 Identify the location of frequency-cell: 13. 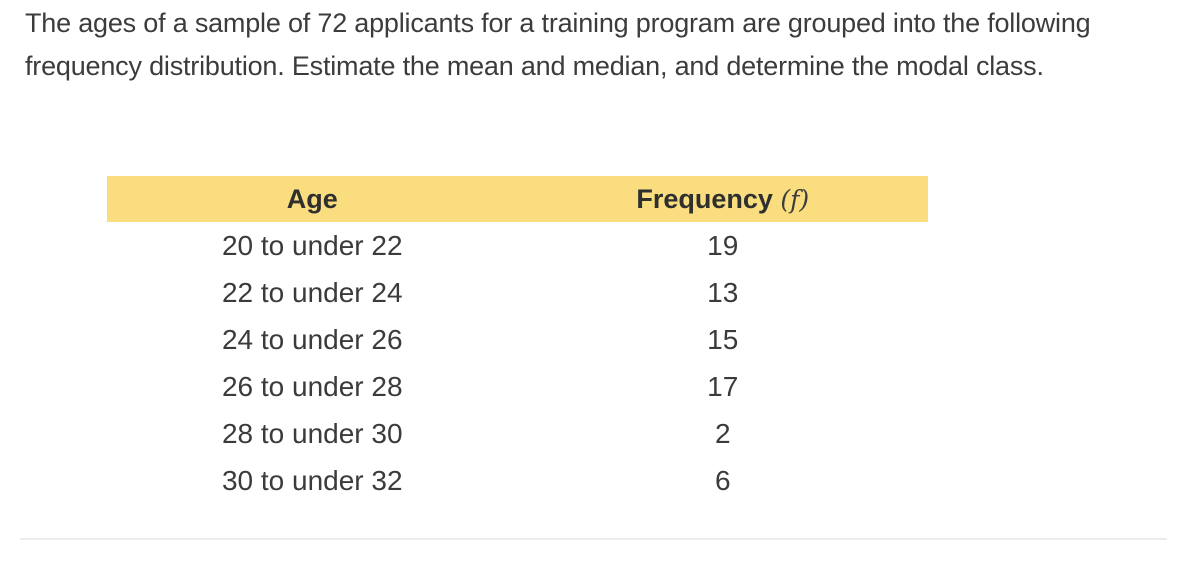
(723, 292).